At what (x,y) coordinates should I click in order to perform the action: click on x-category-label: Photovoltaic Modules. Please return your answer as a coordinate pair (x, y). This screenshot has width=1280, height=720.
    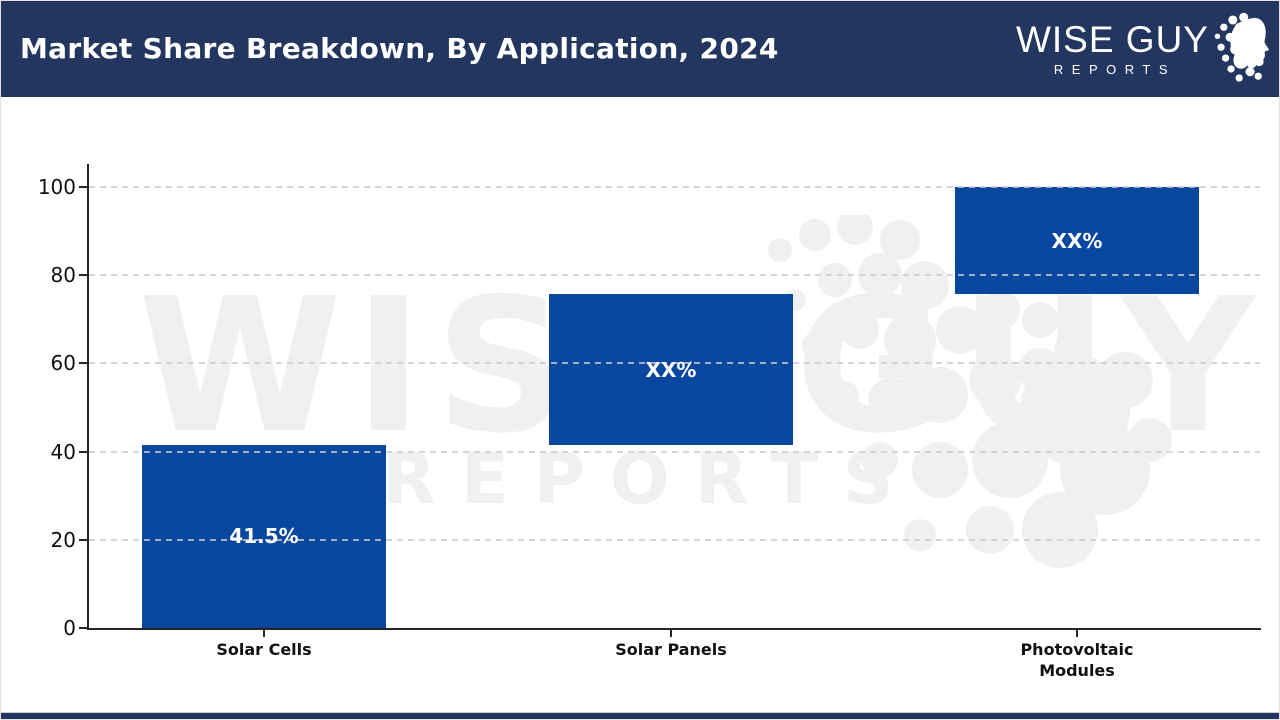
    Looking at the image, I should click on (1077, 660).